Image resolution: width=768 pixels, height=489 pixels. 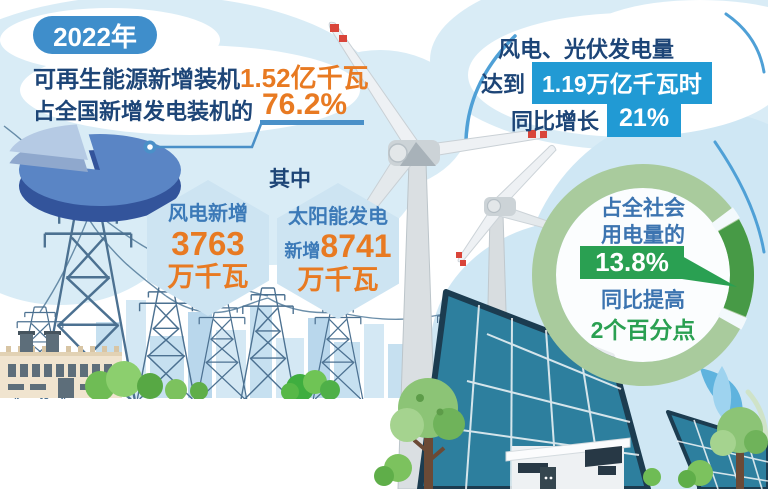 What do you see at coordinates (143, 111) in the screenshot?
I see `share-label: 占全国新增发电装机的` at bounding box center [143, 111].